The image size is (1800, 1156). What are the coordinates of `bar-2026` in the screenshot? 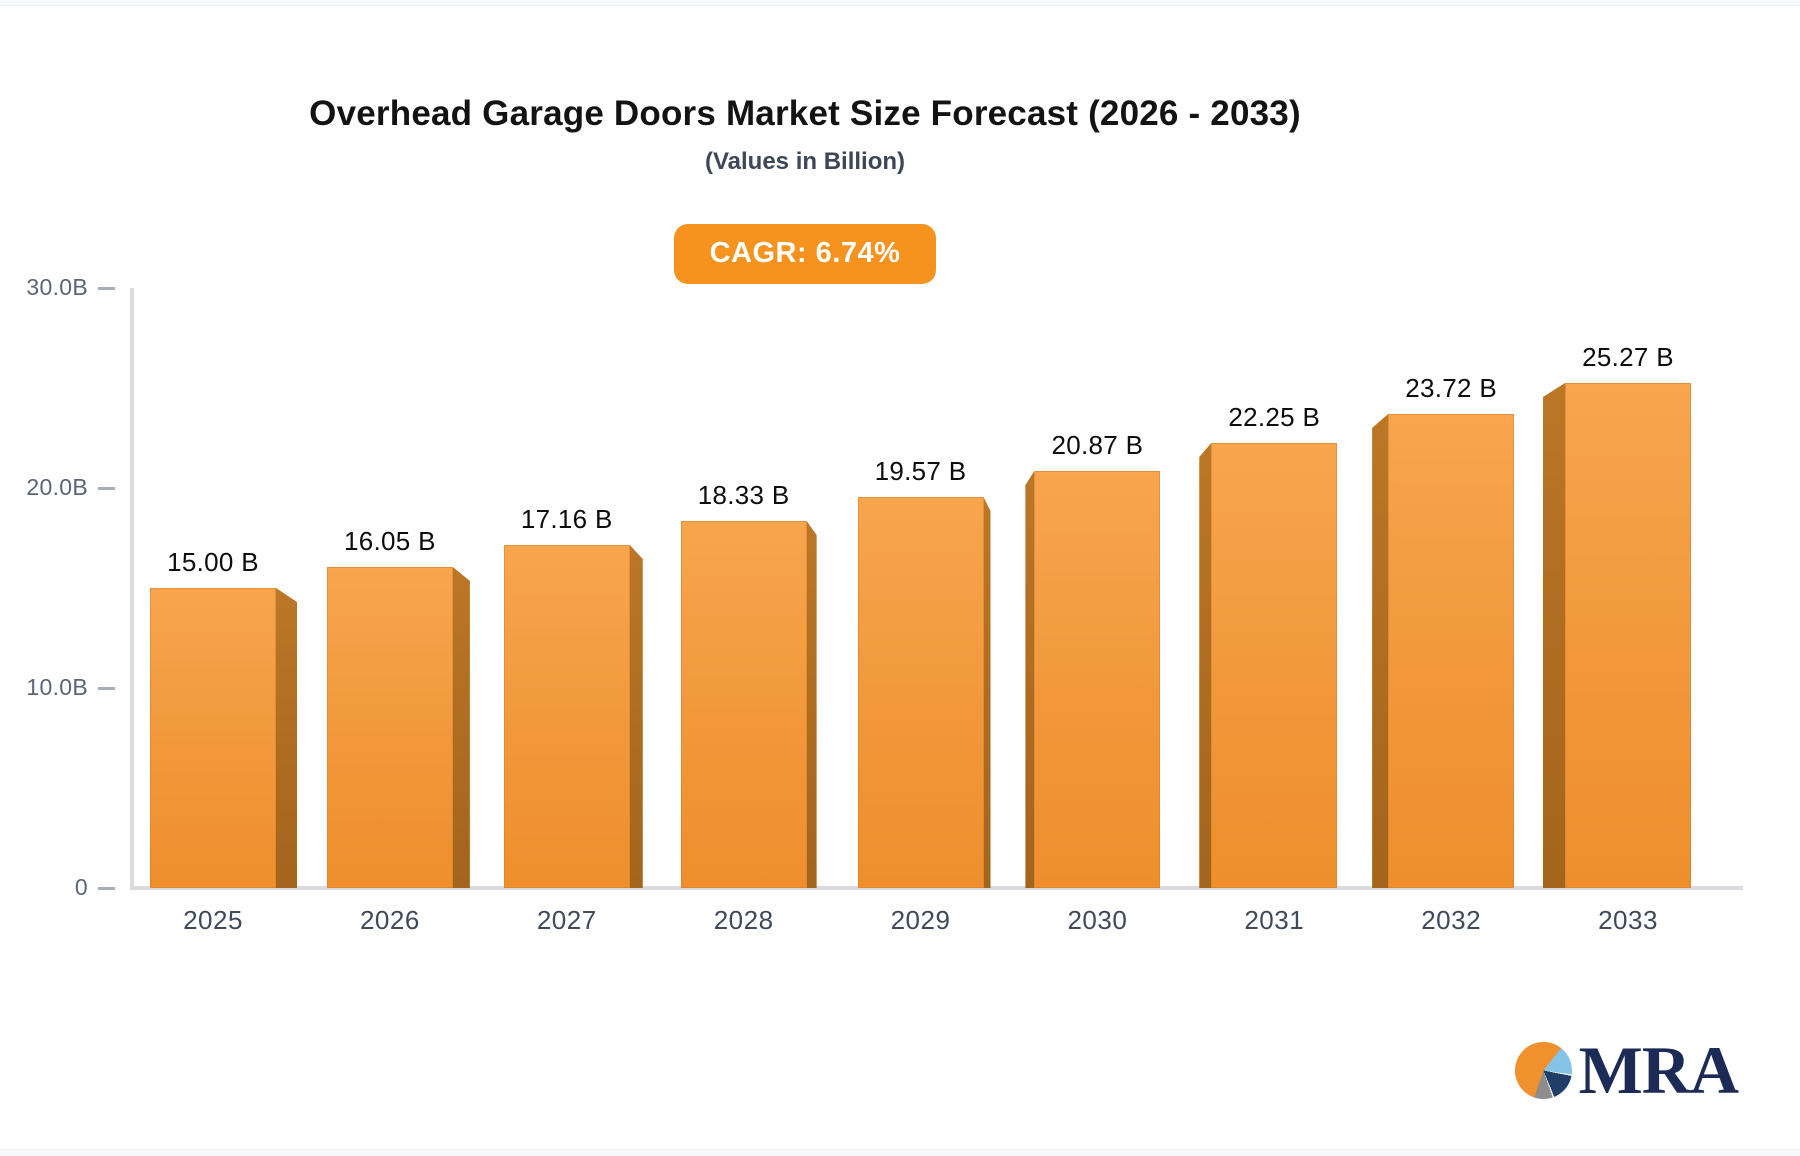 It's located at (389, 727).